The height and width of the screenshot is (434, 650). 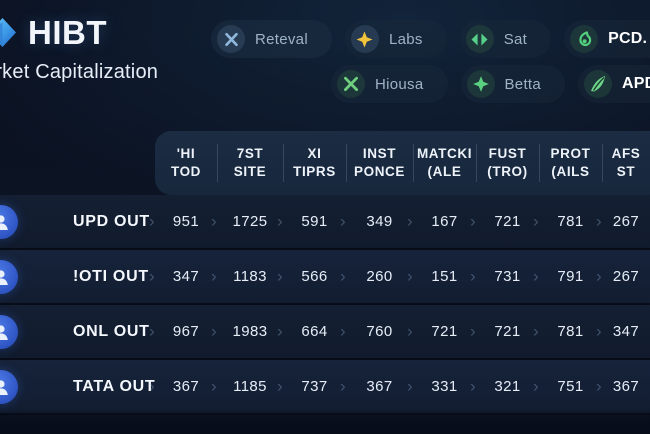 I want to click on column-header-line2: SITE, so click(x=250, y=171).